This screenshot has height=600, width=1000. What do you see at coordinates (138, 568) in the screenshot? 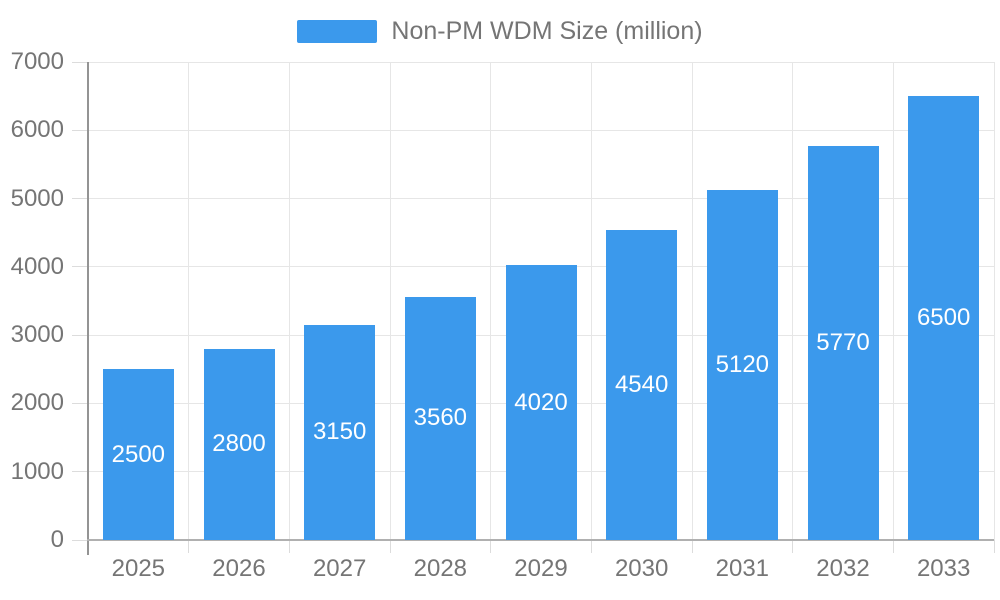
I see `x-axis-tick-label: 2025` at bounding box center [138, 568].